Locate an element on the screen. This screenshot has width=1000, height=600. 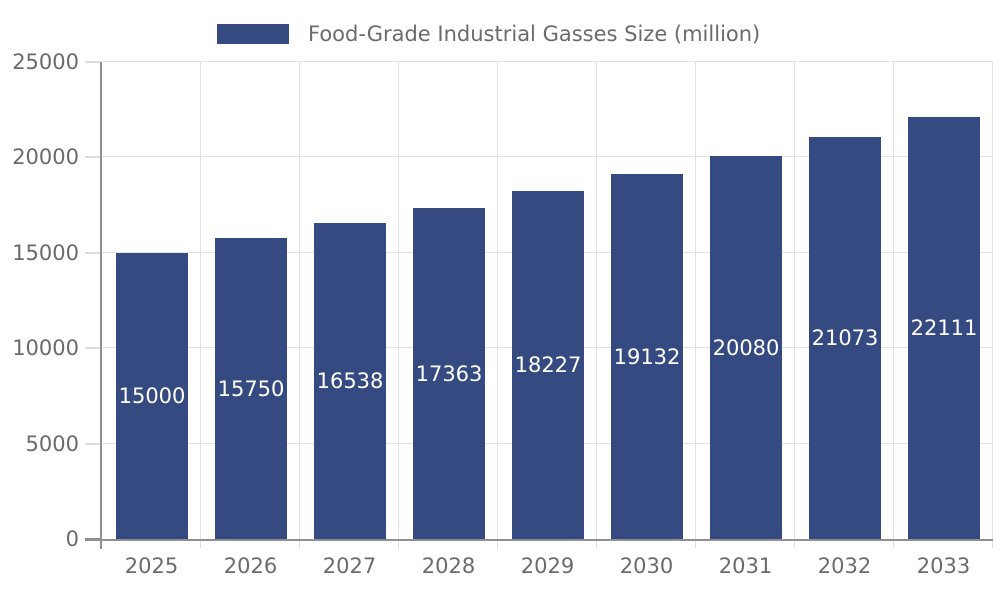
x-axis-tick-label: 2027 is located at coordinates (349, 566).